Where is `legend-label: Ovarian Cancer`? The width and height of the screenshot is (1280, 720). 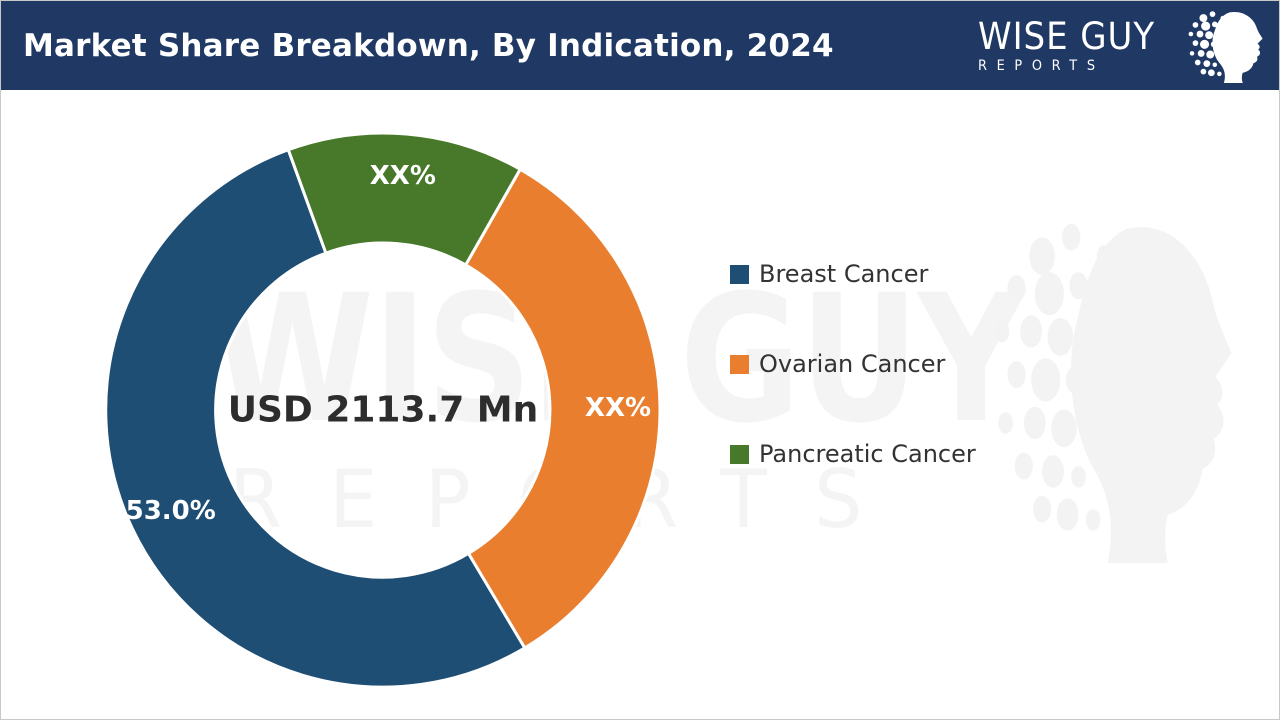 legend-label: Ovarian Cancer is located at coordinates (852, 364).